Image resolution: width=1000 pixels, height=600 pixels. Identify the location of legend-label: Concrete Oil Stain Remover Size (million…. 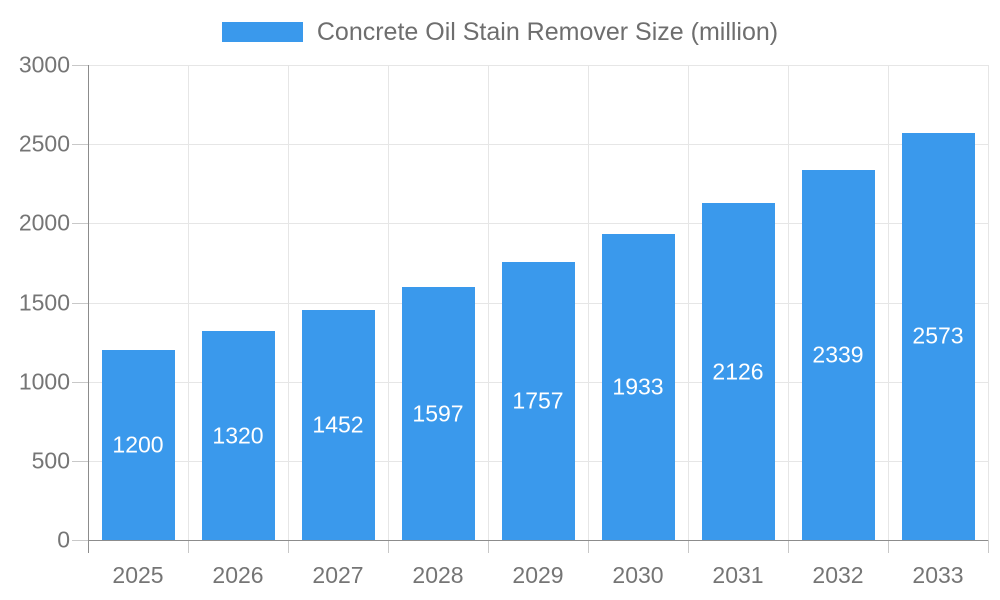
(547, 31).